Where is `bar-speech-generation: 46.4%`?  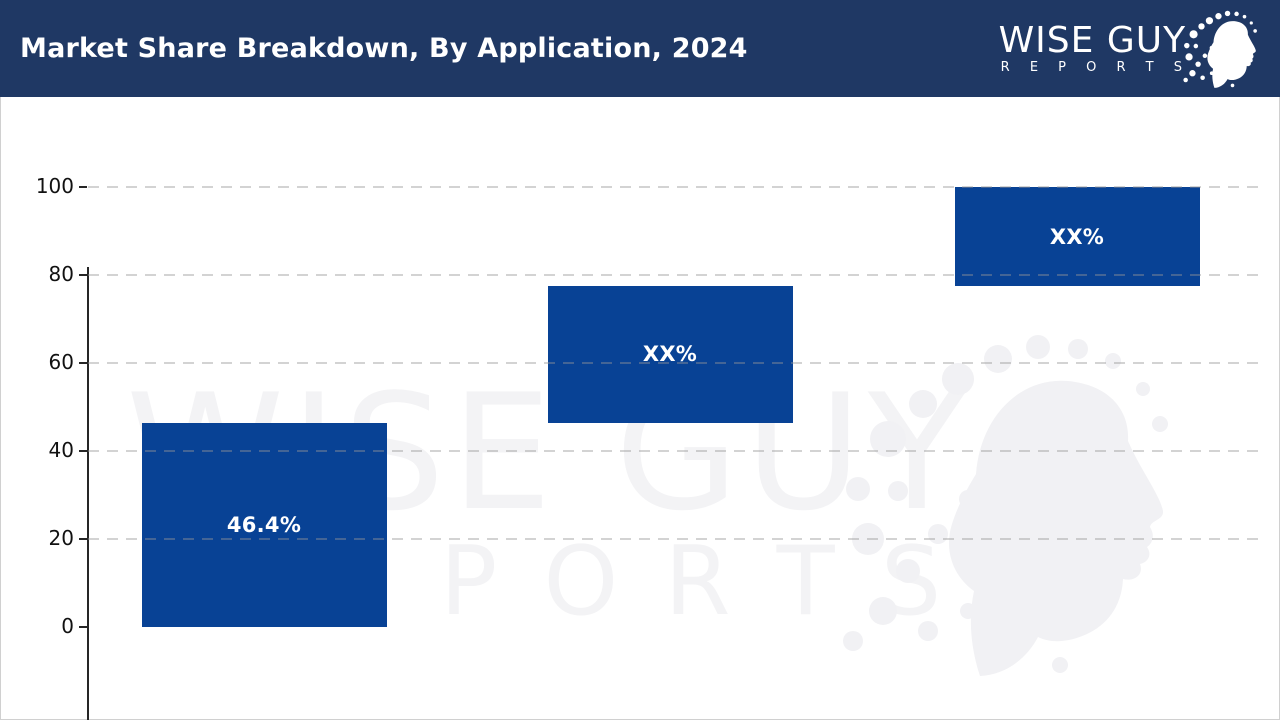
bar-speech-generation: 46.4% is located at coordinates (264, 524).